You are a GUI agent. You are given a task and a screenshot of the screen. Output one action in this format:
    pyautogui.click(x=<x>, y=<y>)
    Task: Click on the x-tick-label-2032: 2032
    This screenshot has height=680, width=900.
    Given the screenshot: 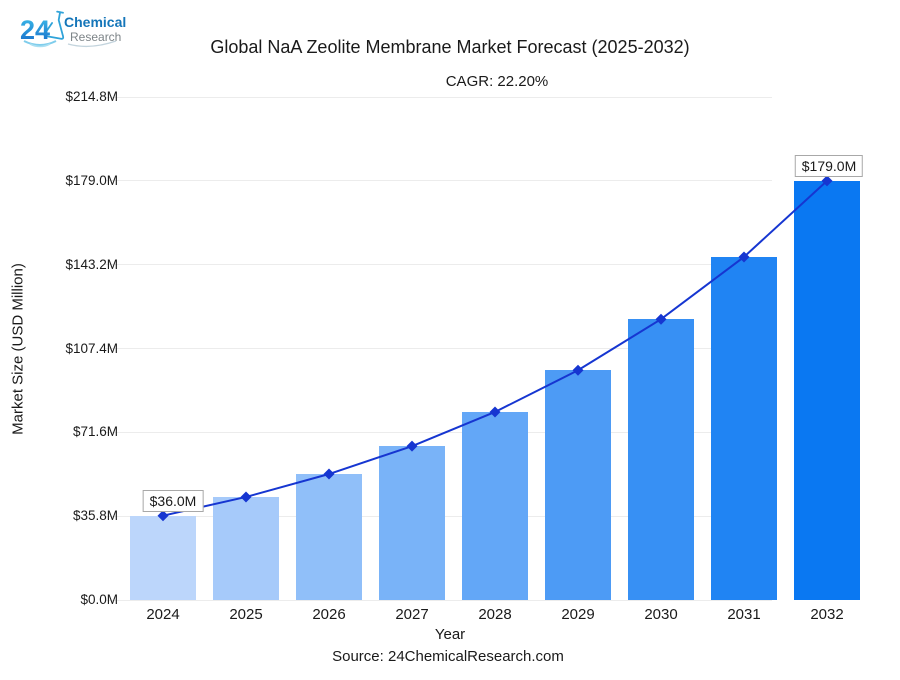 What is the action you would take?
    pyautogui.click(x=827, y=614)
    